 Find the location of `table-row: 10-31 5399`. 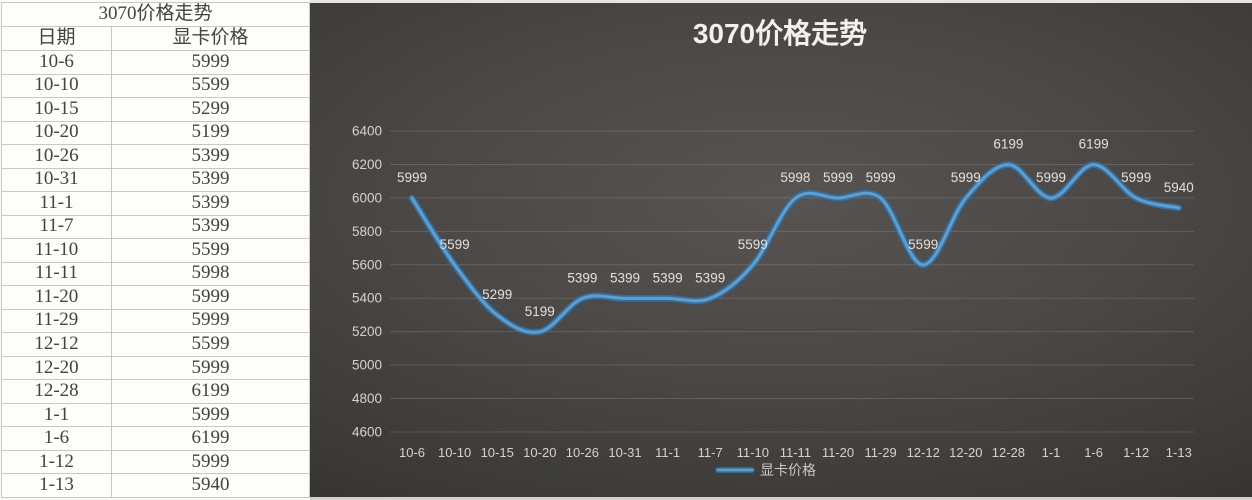

table-row: 10-31 5399 is located at coordinates (156, 180).